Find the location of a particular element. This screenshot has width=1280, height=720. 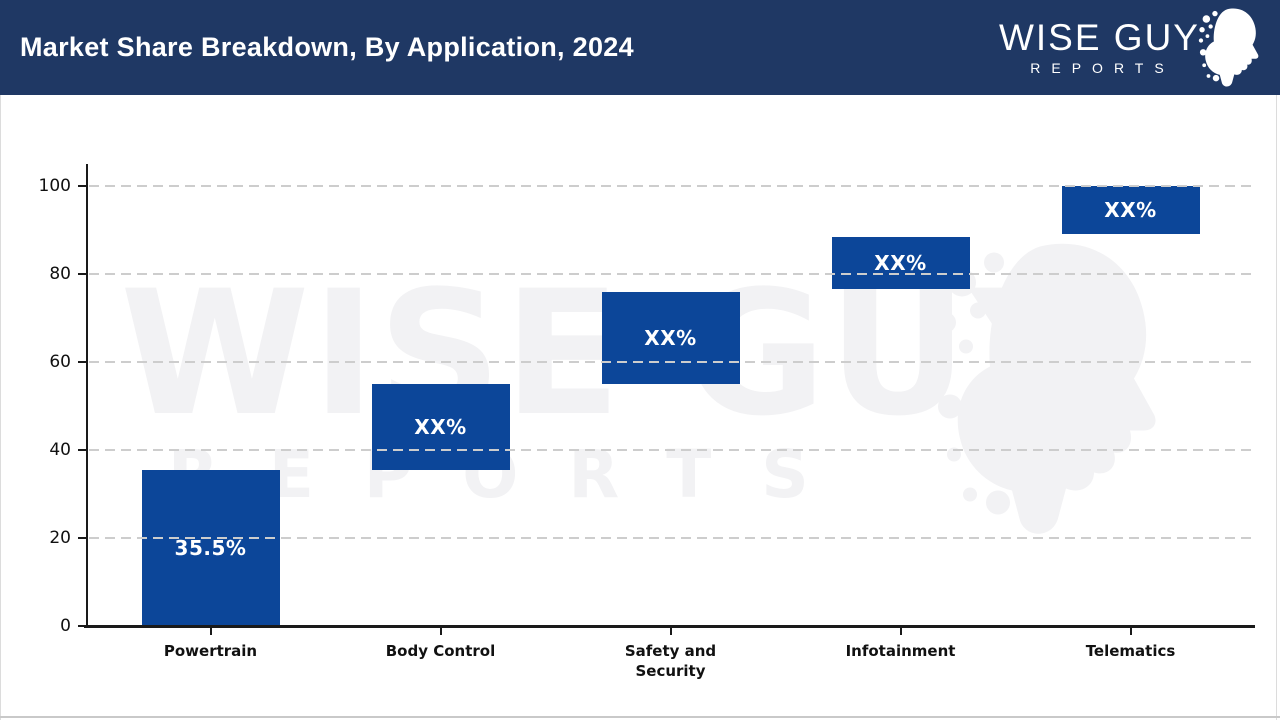

bottom-rule is located at coordinates (640, 717).